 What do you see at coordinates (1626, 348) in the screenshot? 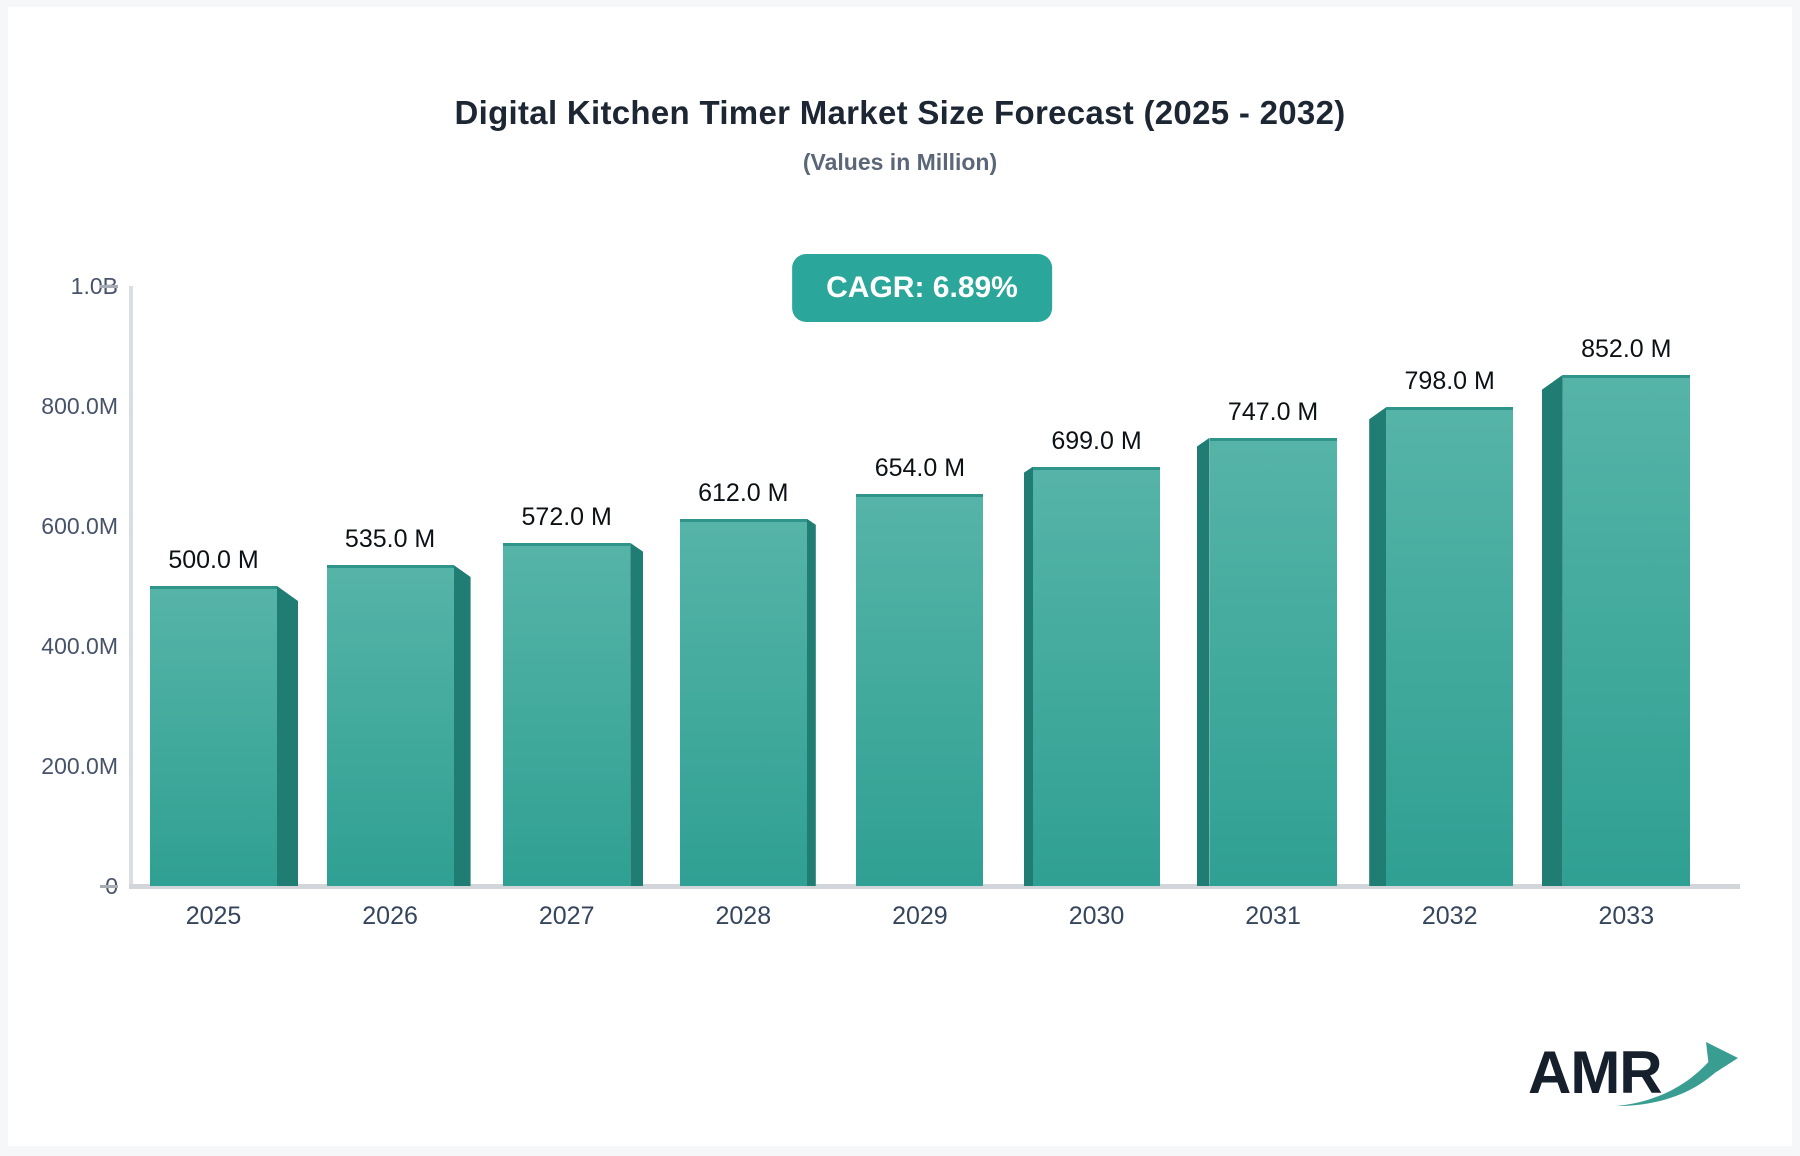
I see `bar-value-label: 852.0 M` at bounding box center [1626, 348].